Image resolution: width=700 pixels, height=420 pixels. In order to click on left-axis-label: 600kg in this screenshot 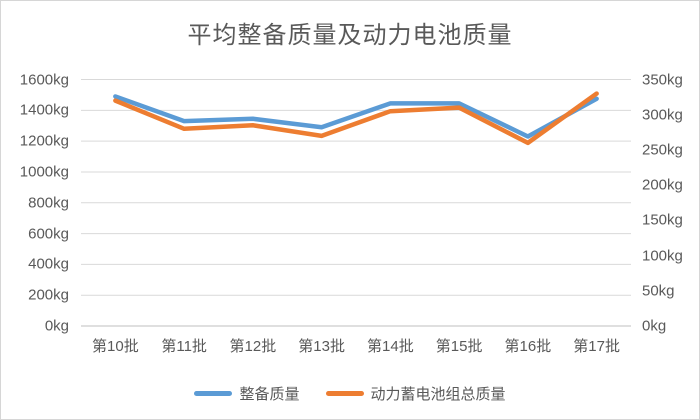, I will do `click(48, 234)`.